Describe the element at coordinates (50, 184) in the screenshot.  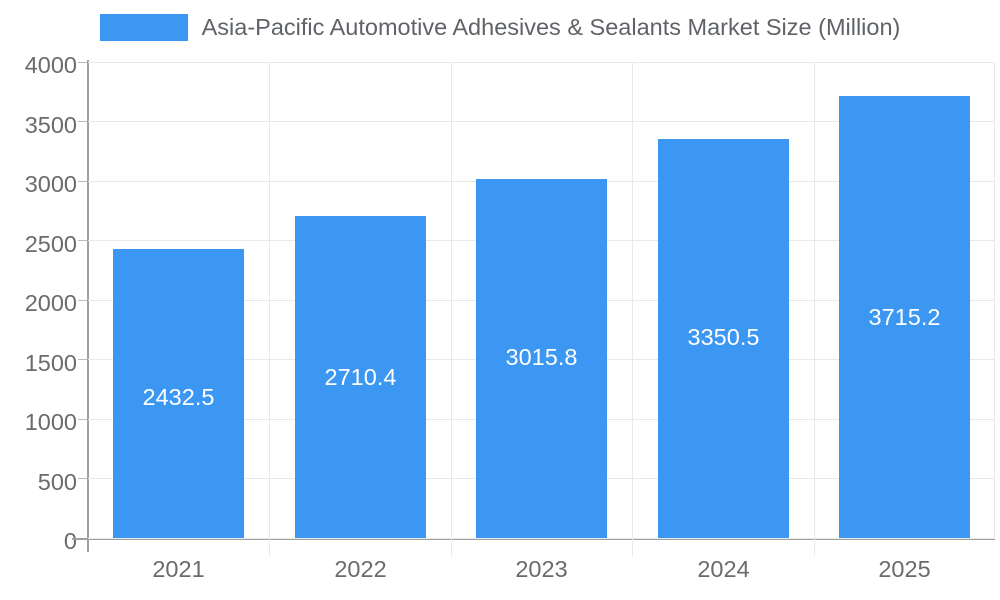
I see `y-tick-label-3000: 3000` at that location.